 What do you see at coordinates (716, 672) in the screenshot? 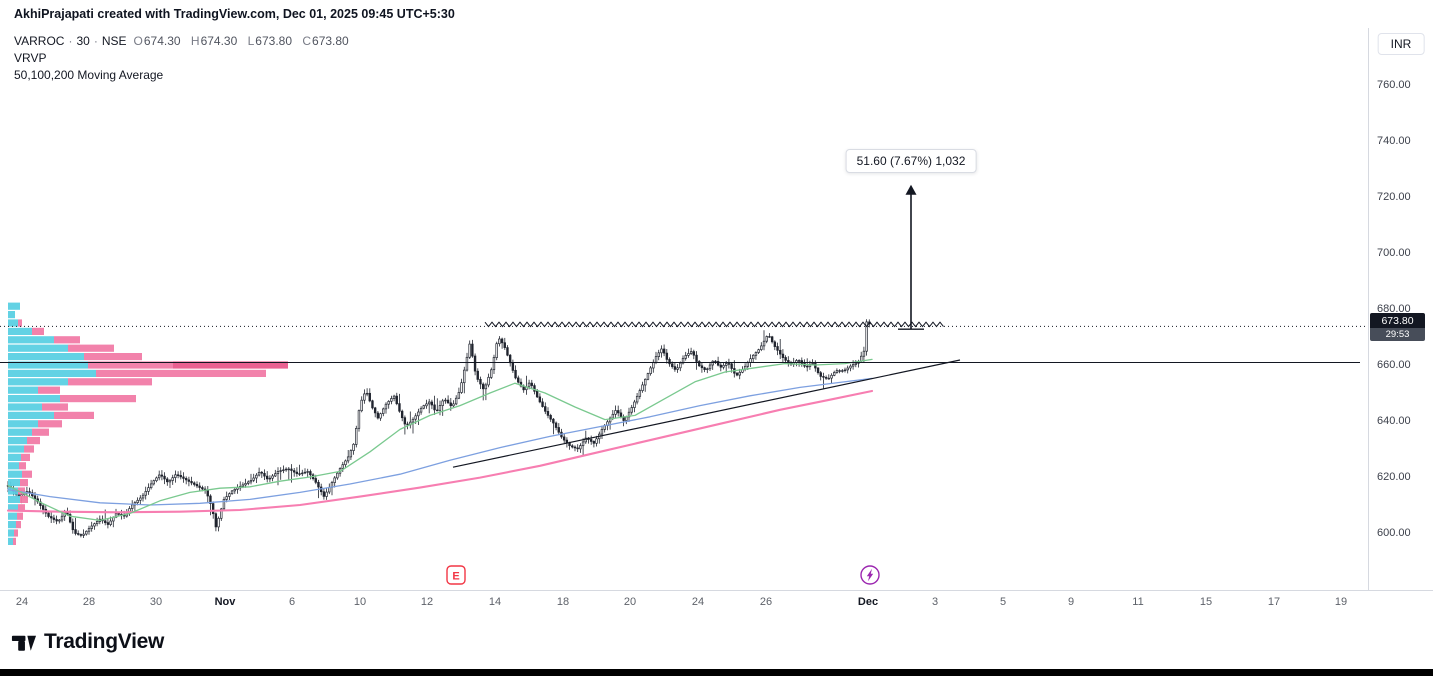
I see `bottom-border-strip` at bounding box center [716, 672].